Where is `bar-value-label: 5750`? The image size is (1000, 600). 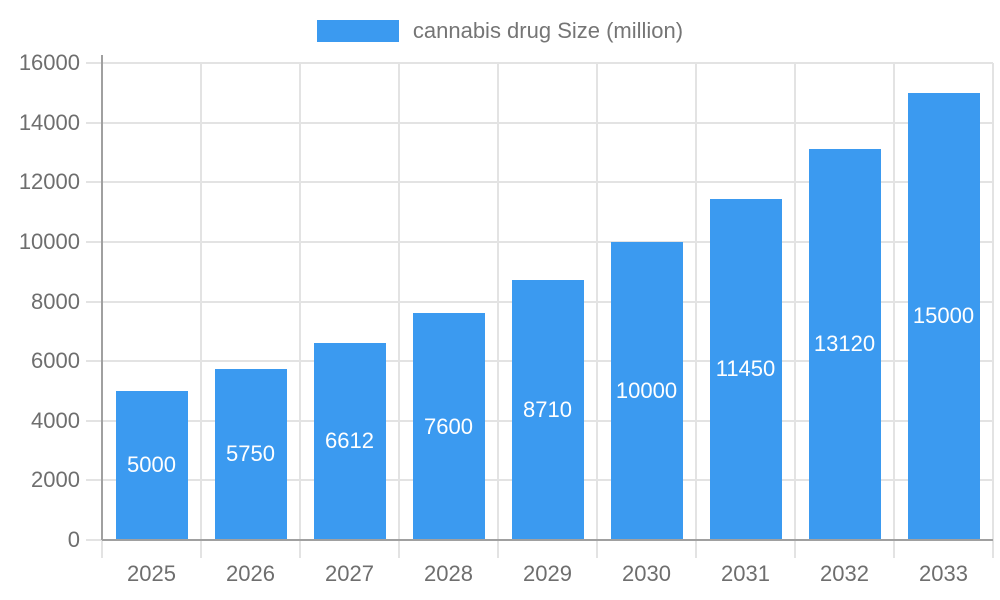 bar-value-label: 5750 is located at coordinates (250, 454).